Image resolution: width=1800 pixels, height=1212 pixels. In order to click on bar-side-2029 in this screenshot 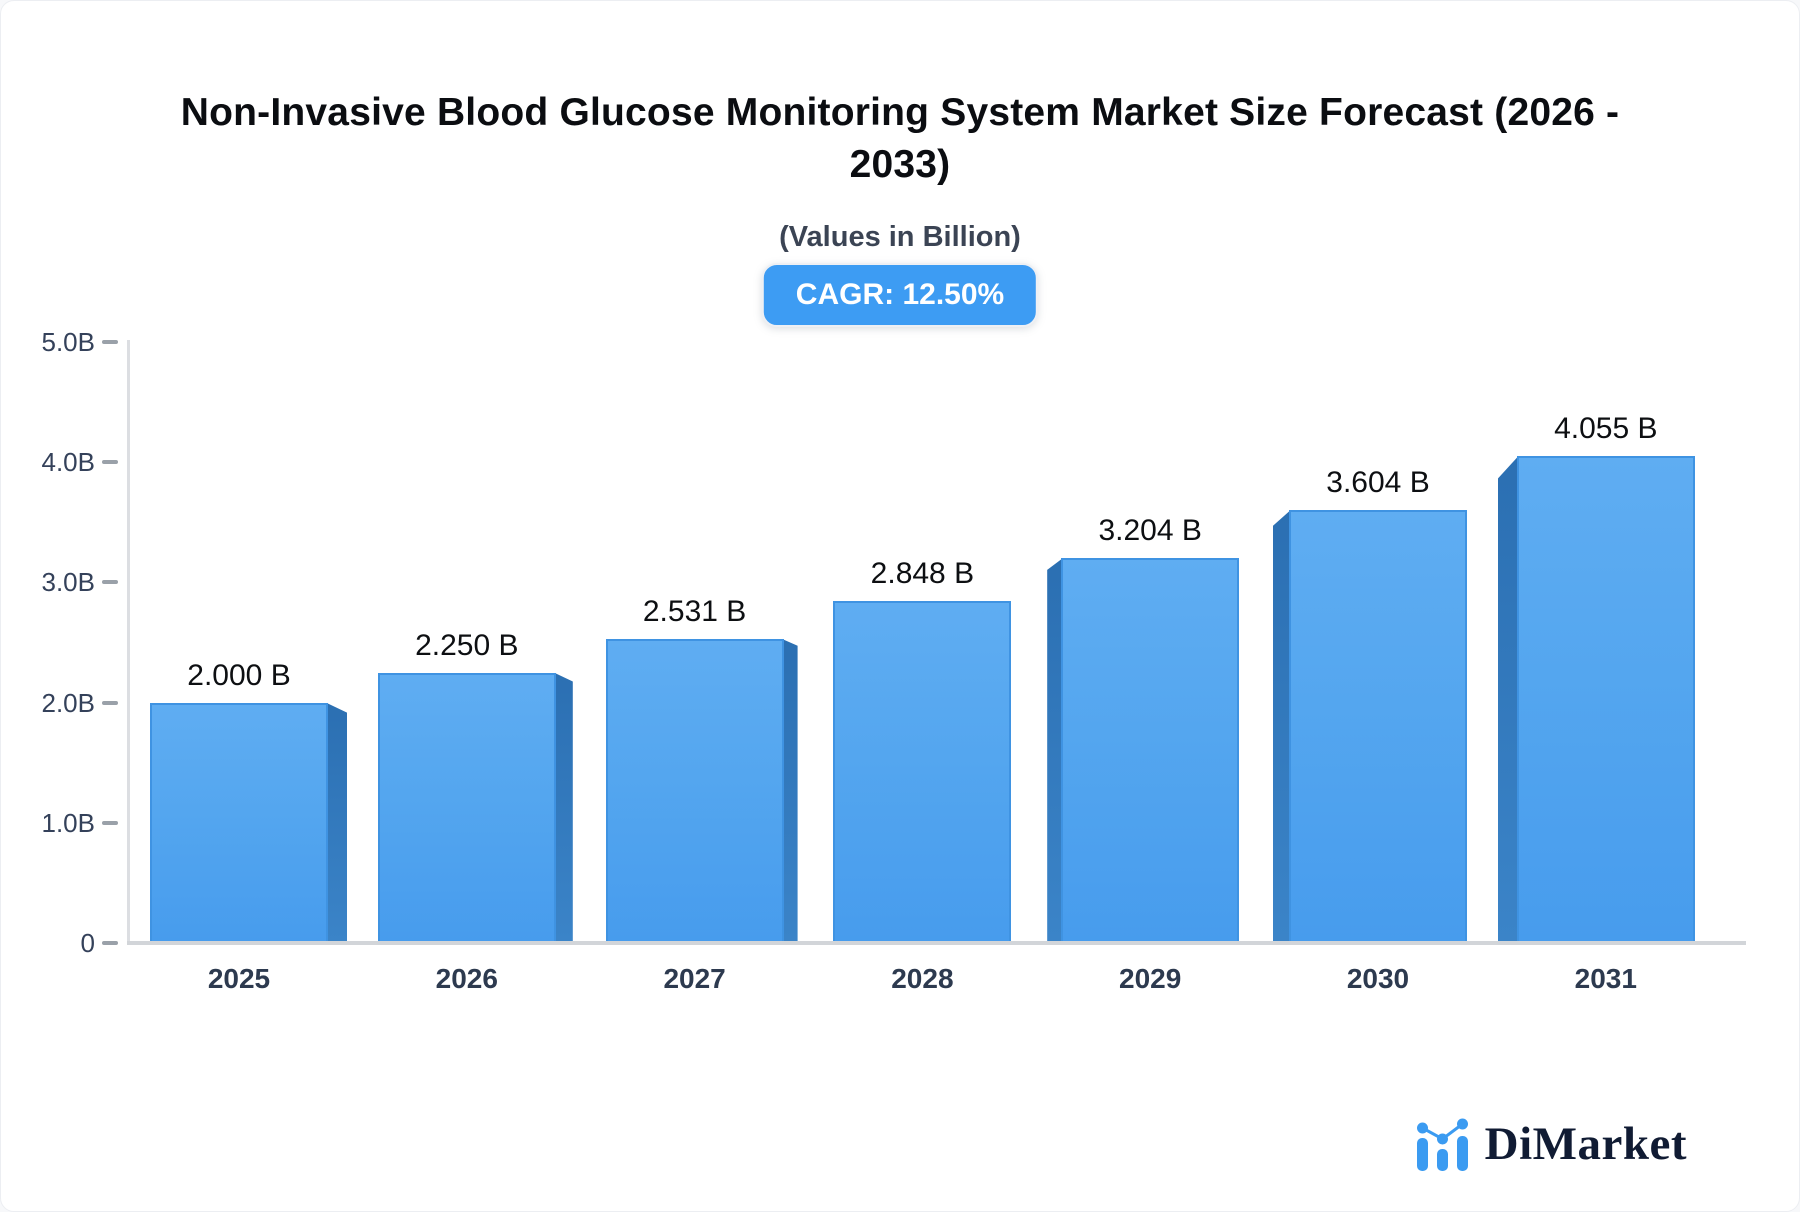, I will do `click(1055, 749)`.